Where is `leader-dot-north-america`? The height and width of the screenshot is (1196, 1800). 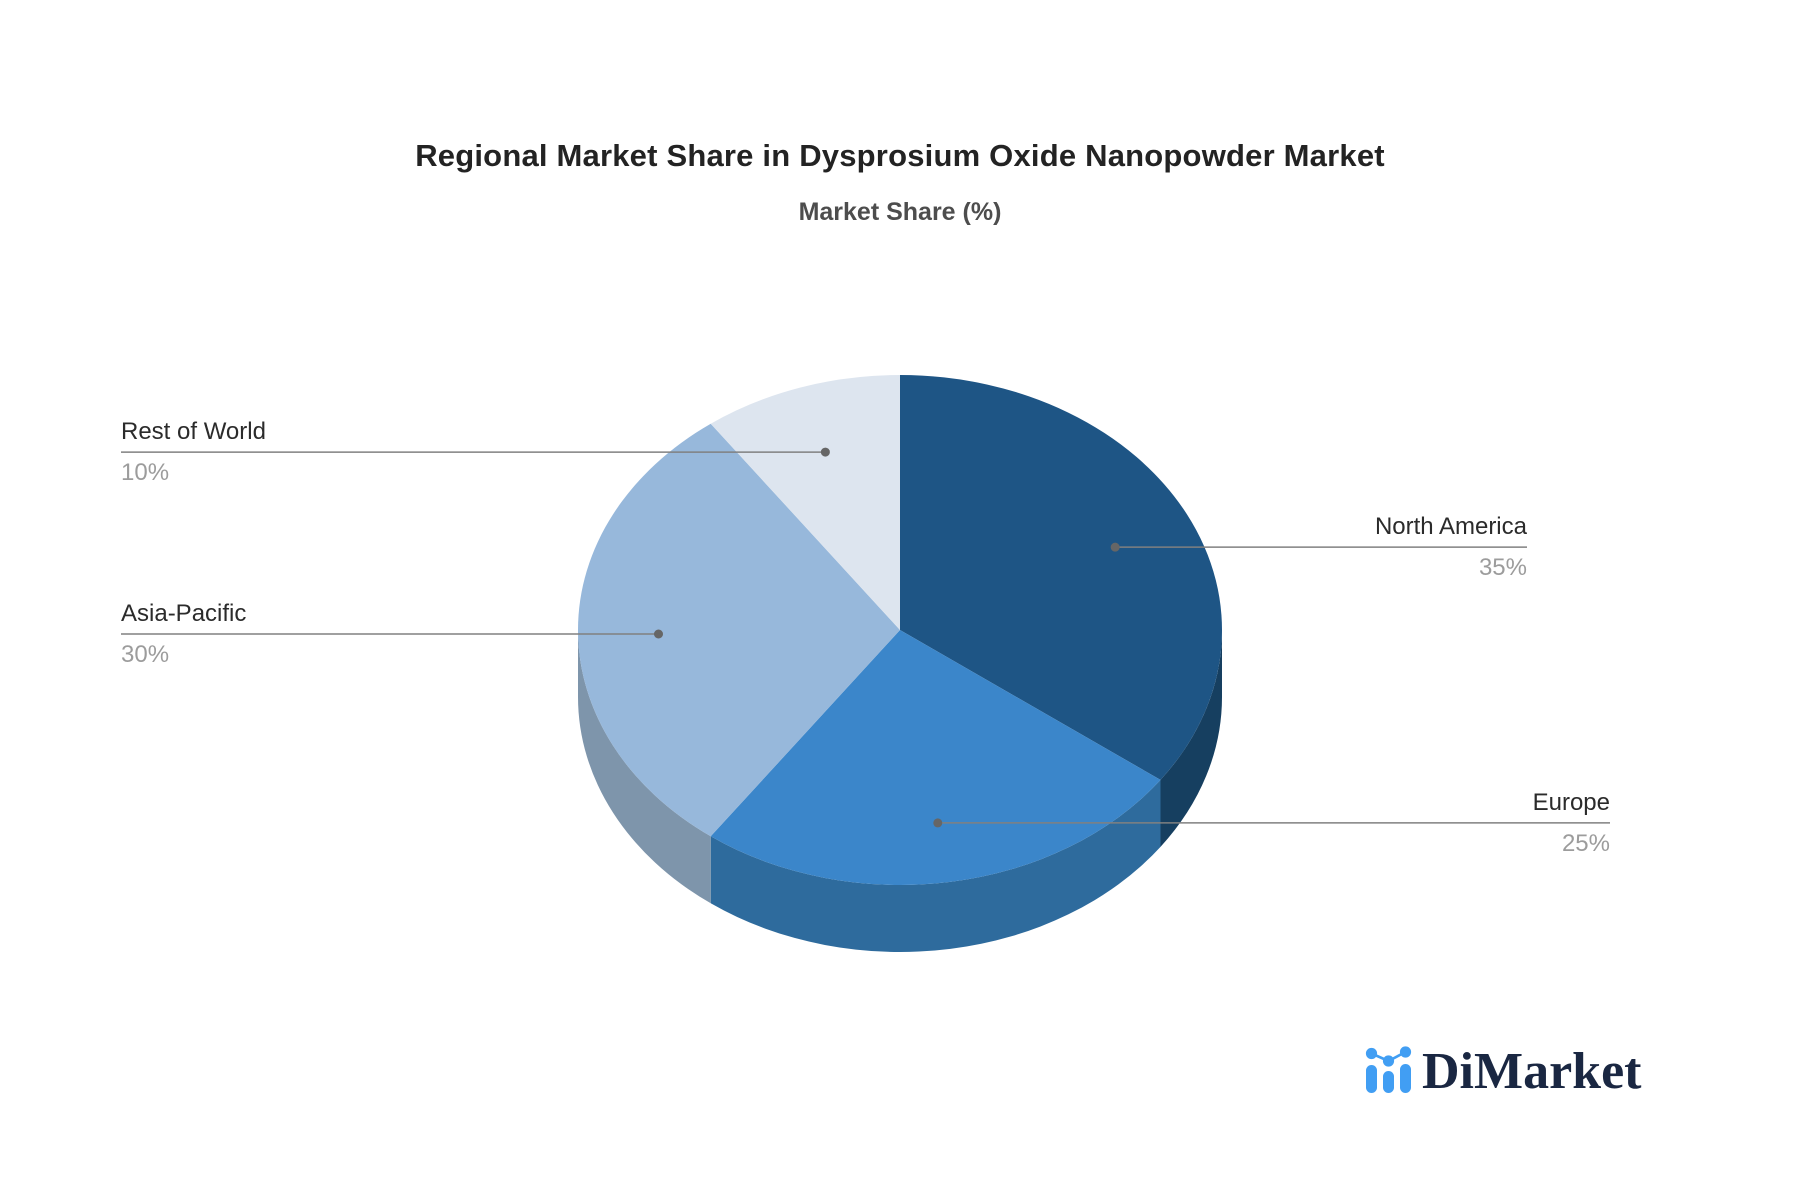 leader-dot-north-america is located at coordinates (1115, 547).